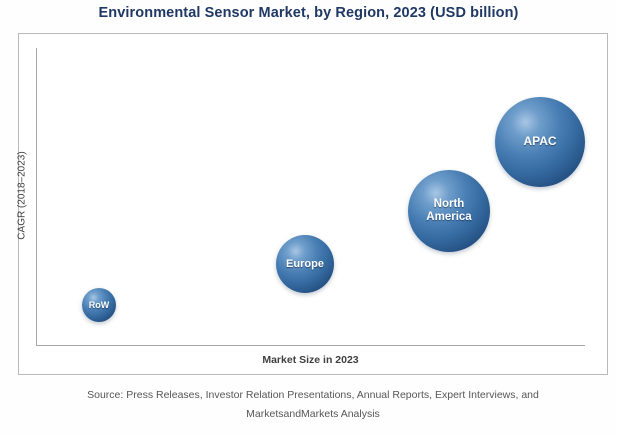 Image resolution: width=617 pixels, height=435 pixels. Describe the element at coordinates (22, 195) in the screenshot. I see `y-axis-title: CAGR (2018–2023)` at that location.